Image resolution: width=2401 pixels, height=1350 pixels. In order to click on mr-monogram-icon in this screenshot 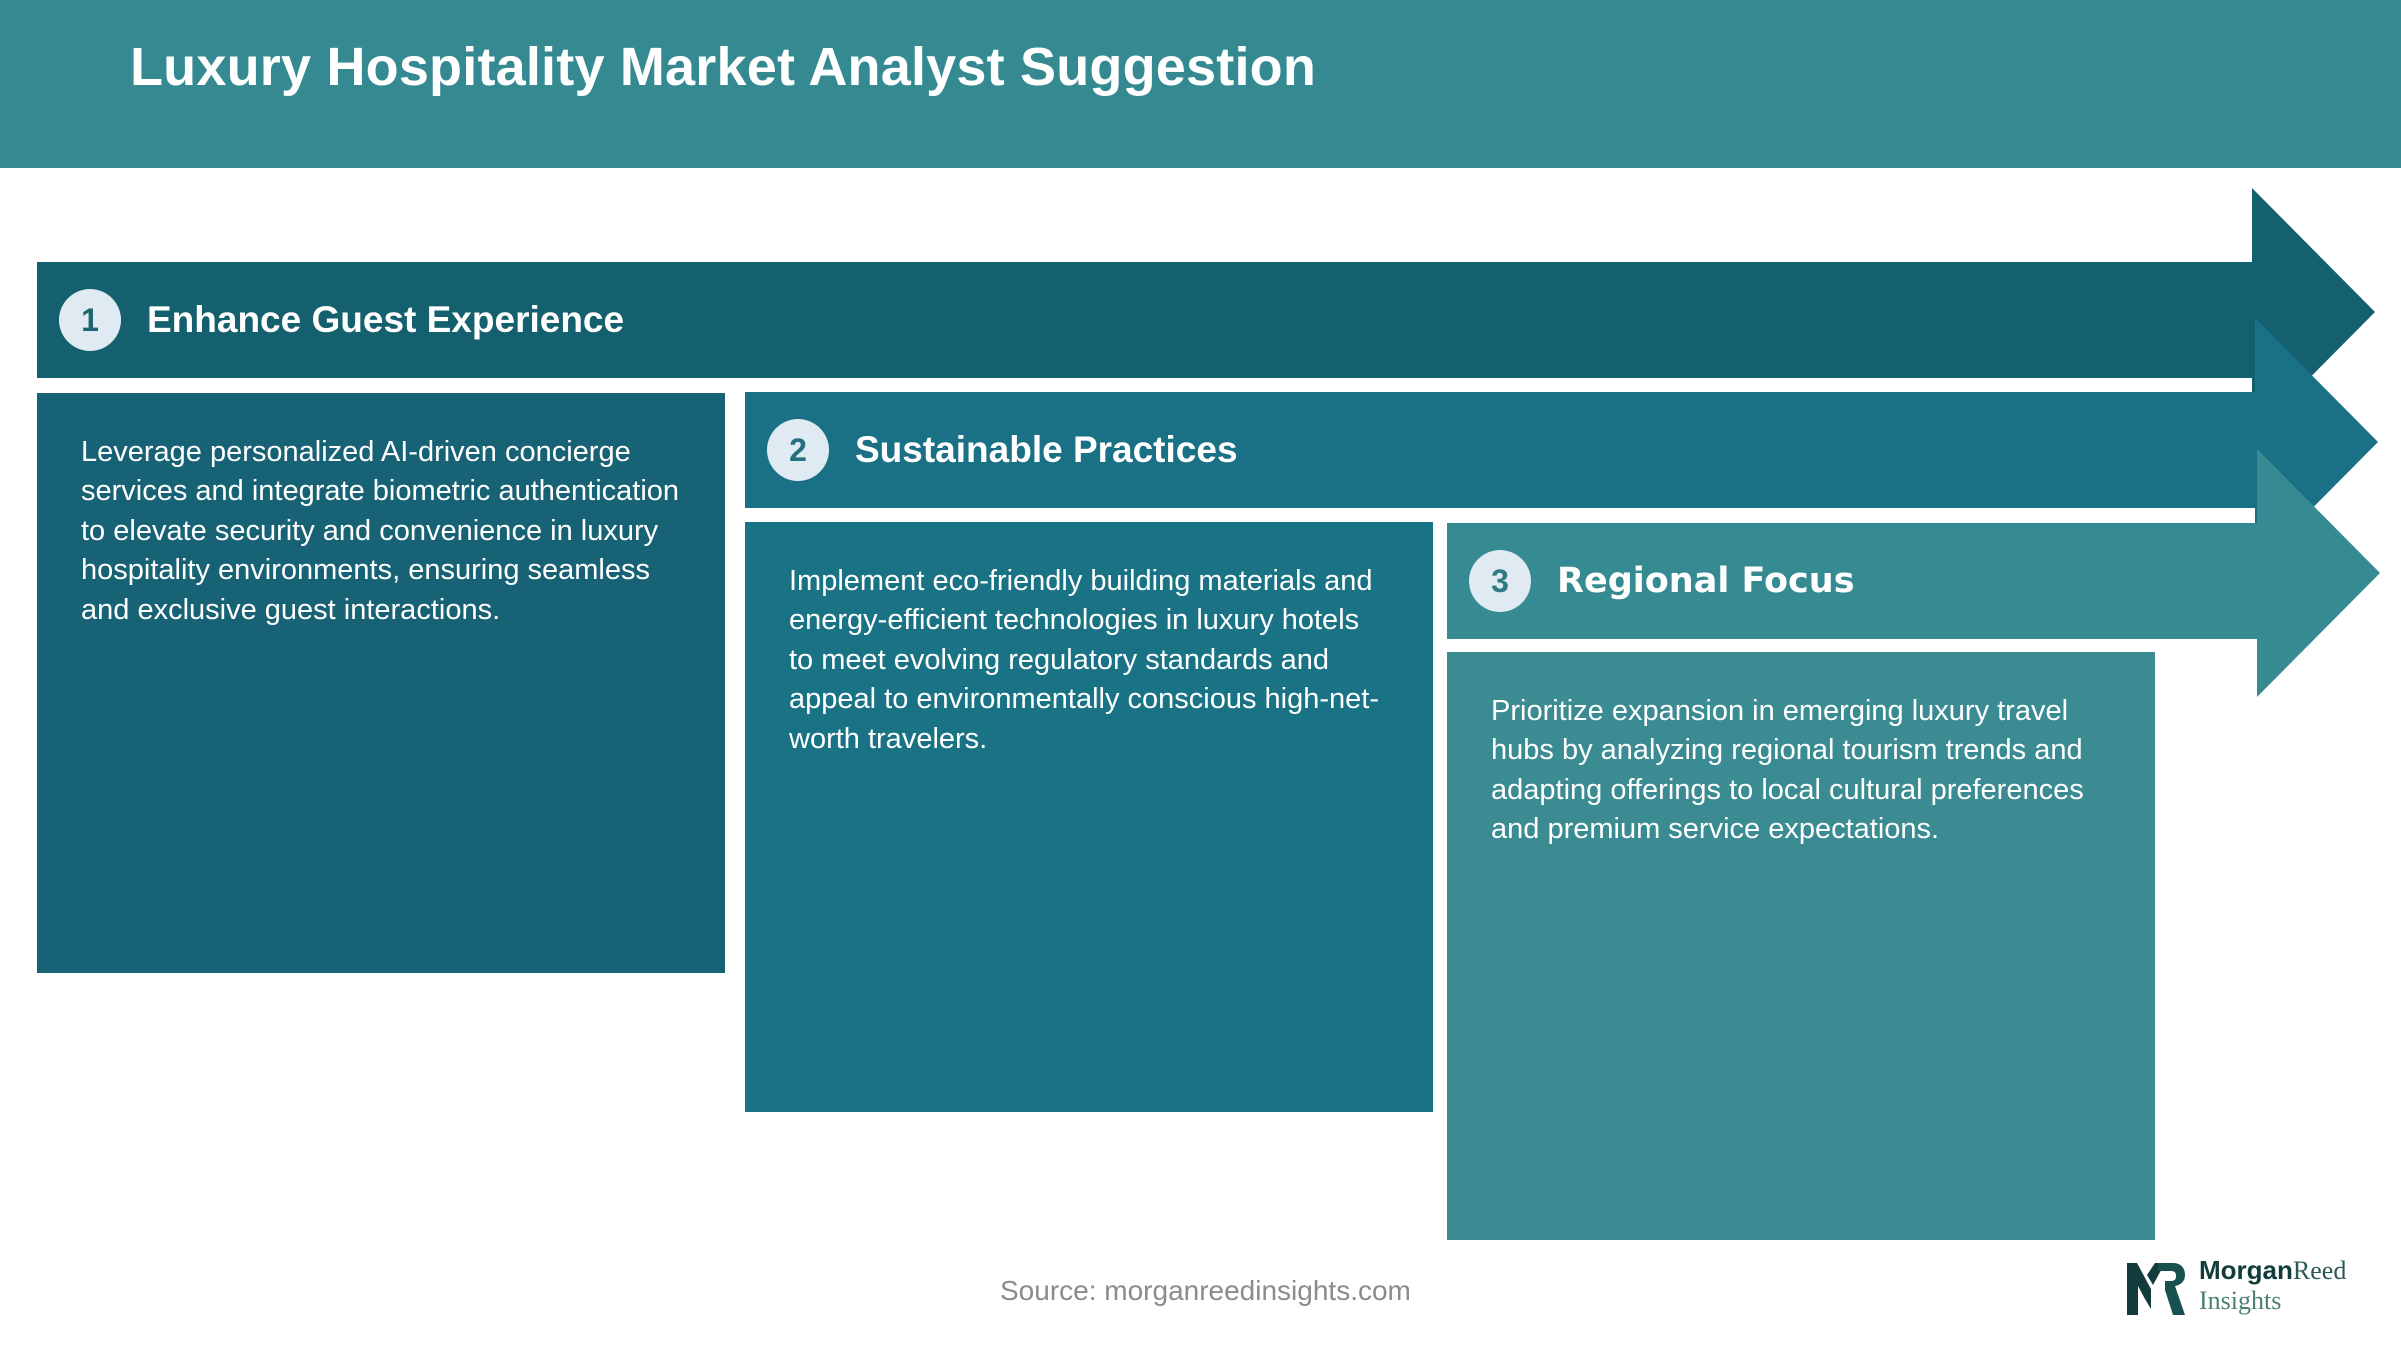, I will do `click(2156, 1289)`.